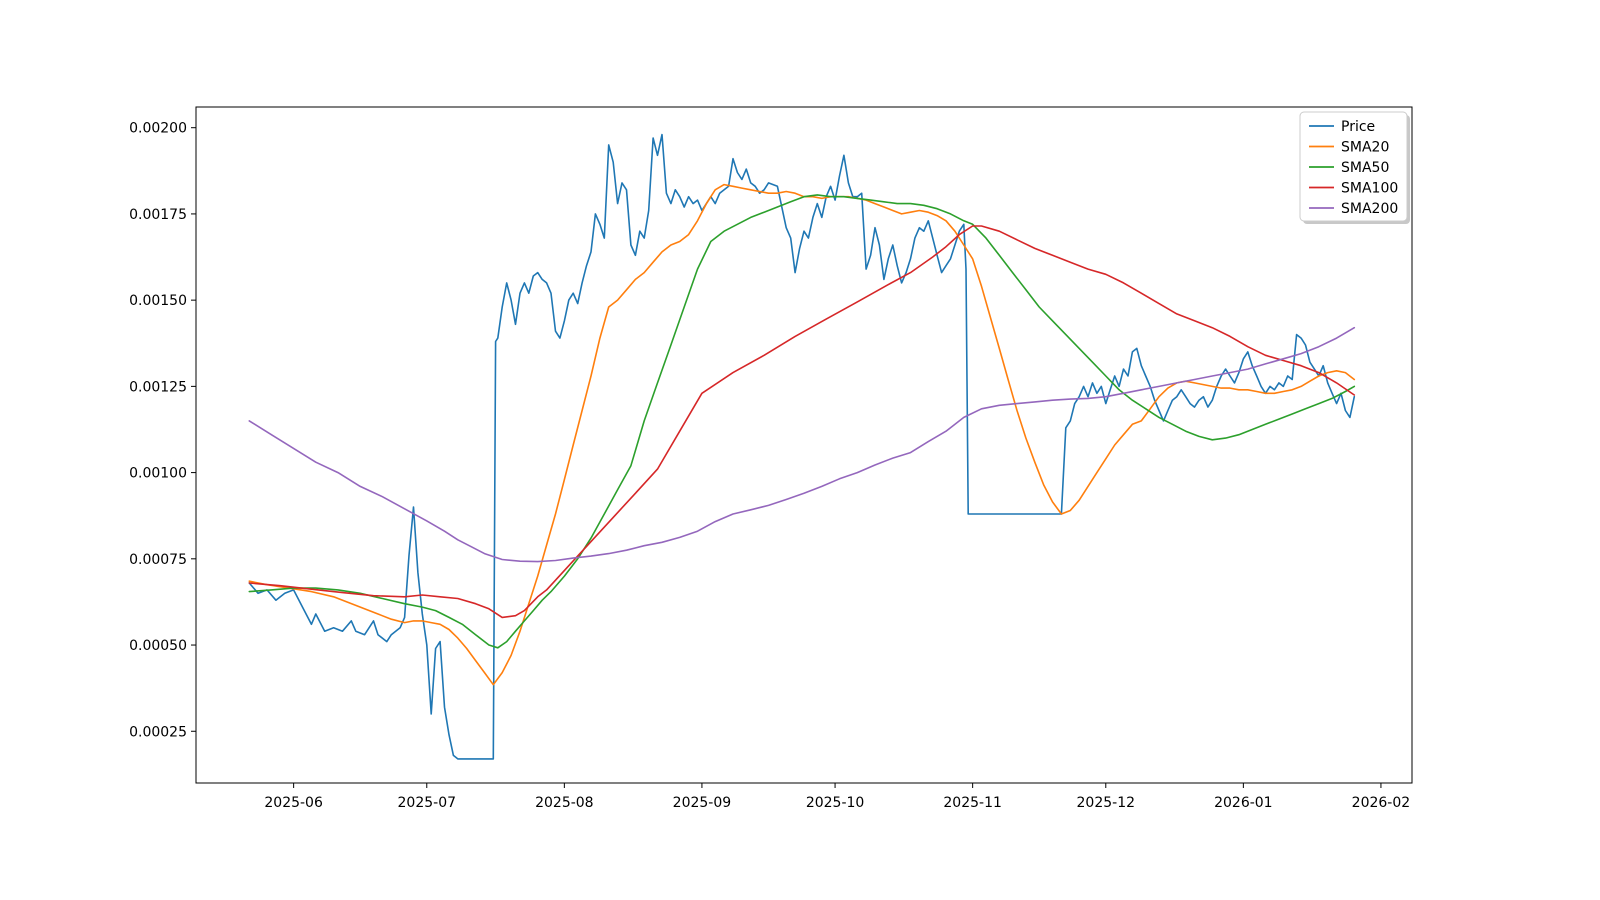 This screenshot has width=1600, height=900. What do you see at coordinates (158, 301) in the screenshot?
I see `y-tick-label: 0.00150` at bounding box center [158, 301].